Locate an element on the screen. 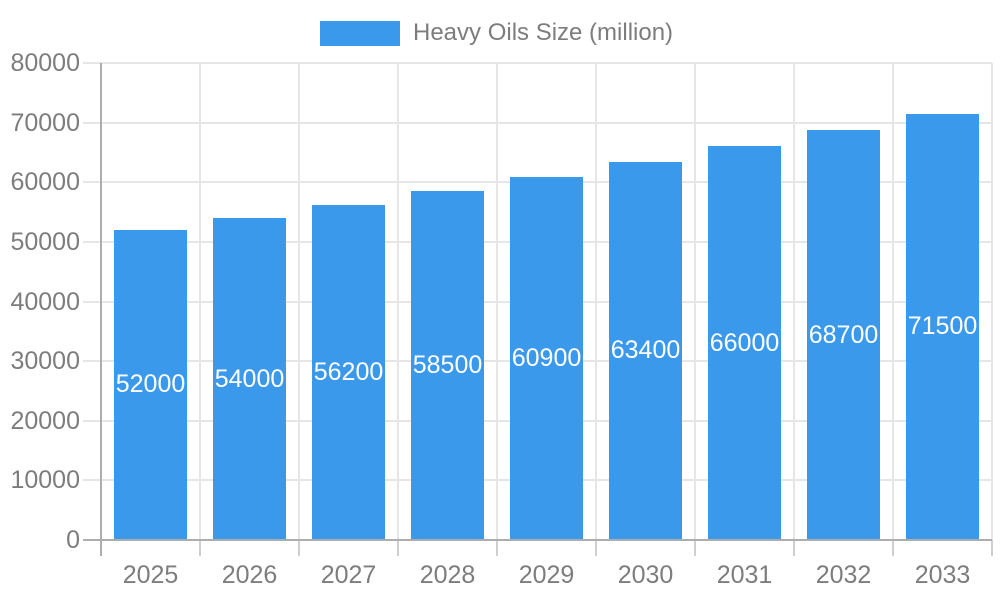 The height and width of the screenshot is (600, 1000). bar-value-label: 71500 is located at coordinates (942, 326).